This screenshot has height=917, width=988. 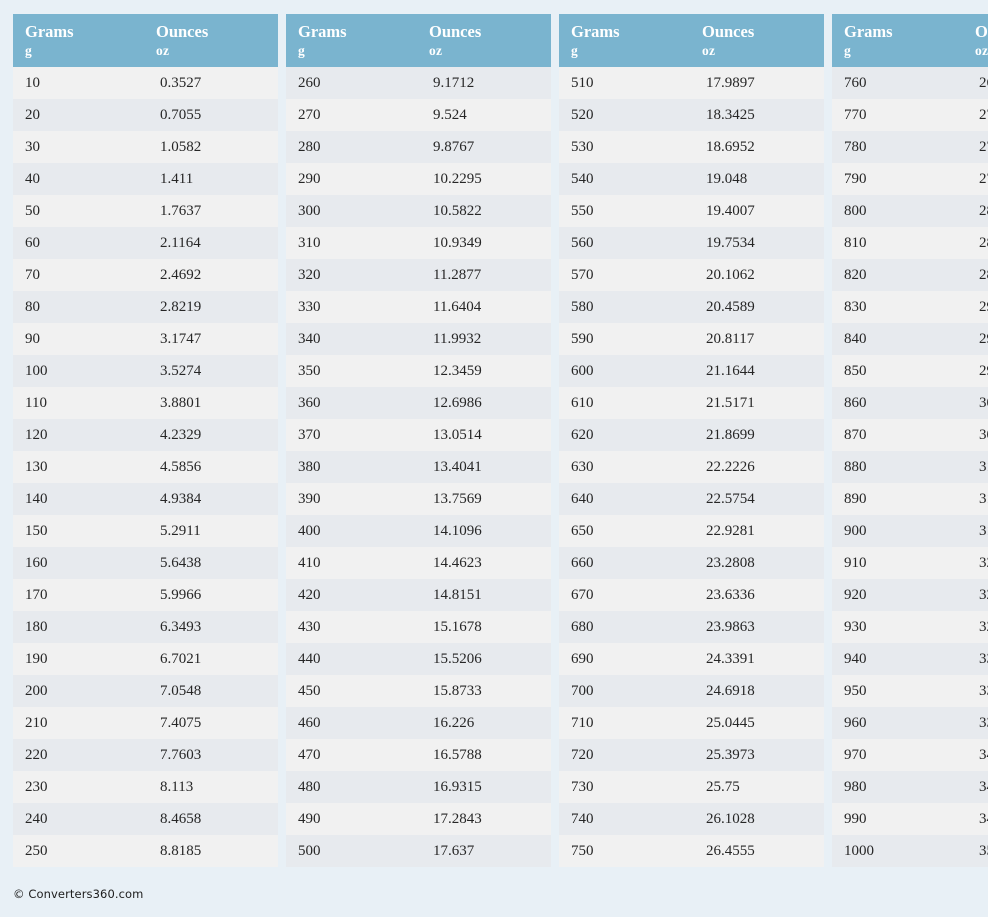 I want to click on table-row: 350 12.3459, so click(x=418, y=371).